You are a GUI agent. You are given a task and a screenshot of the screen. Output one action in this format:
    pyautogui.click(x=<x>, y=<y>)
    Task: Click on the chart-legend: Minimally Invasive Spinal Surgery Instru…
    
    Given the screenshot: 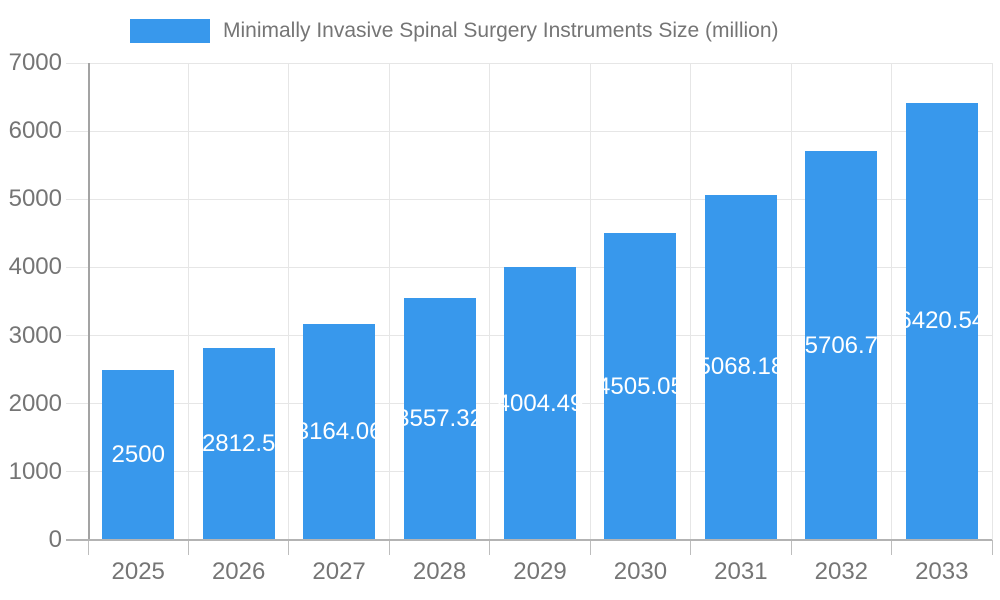 What is the action you would take?
    pyautogui.click(x=454, y=31)
    